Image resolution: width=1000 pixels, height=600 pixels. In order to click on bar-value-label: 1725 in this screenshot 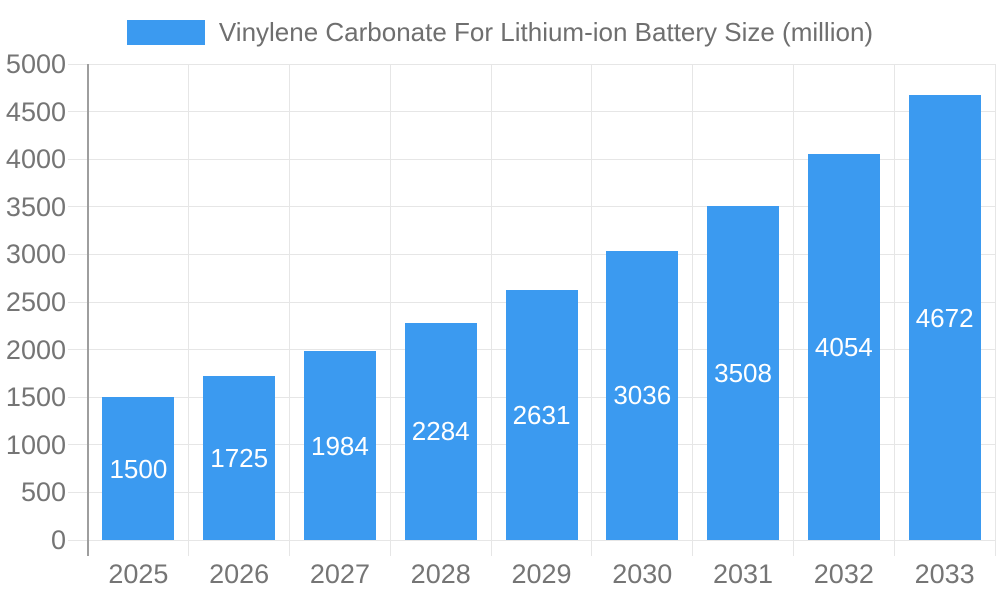, I will do `click(239, 457)`.